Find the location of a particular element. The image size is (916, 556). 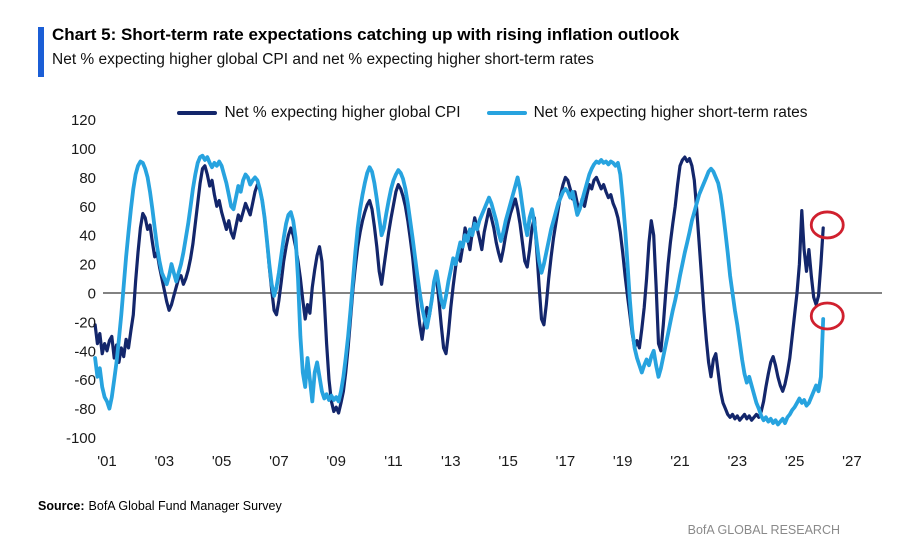

brand-mark: BofA GLOBAL RESEARCH is located at coordinates (763, 530).